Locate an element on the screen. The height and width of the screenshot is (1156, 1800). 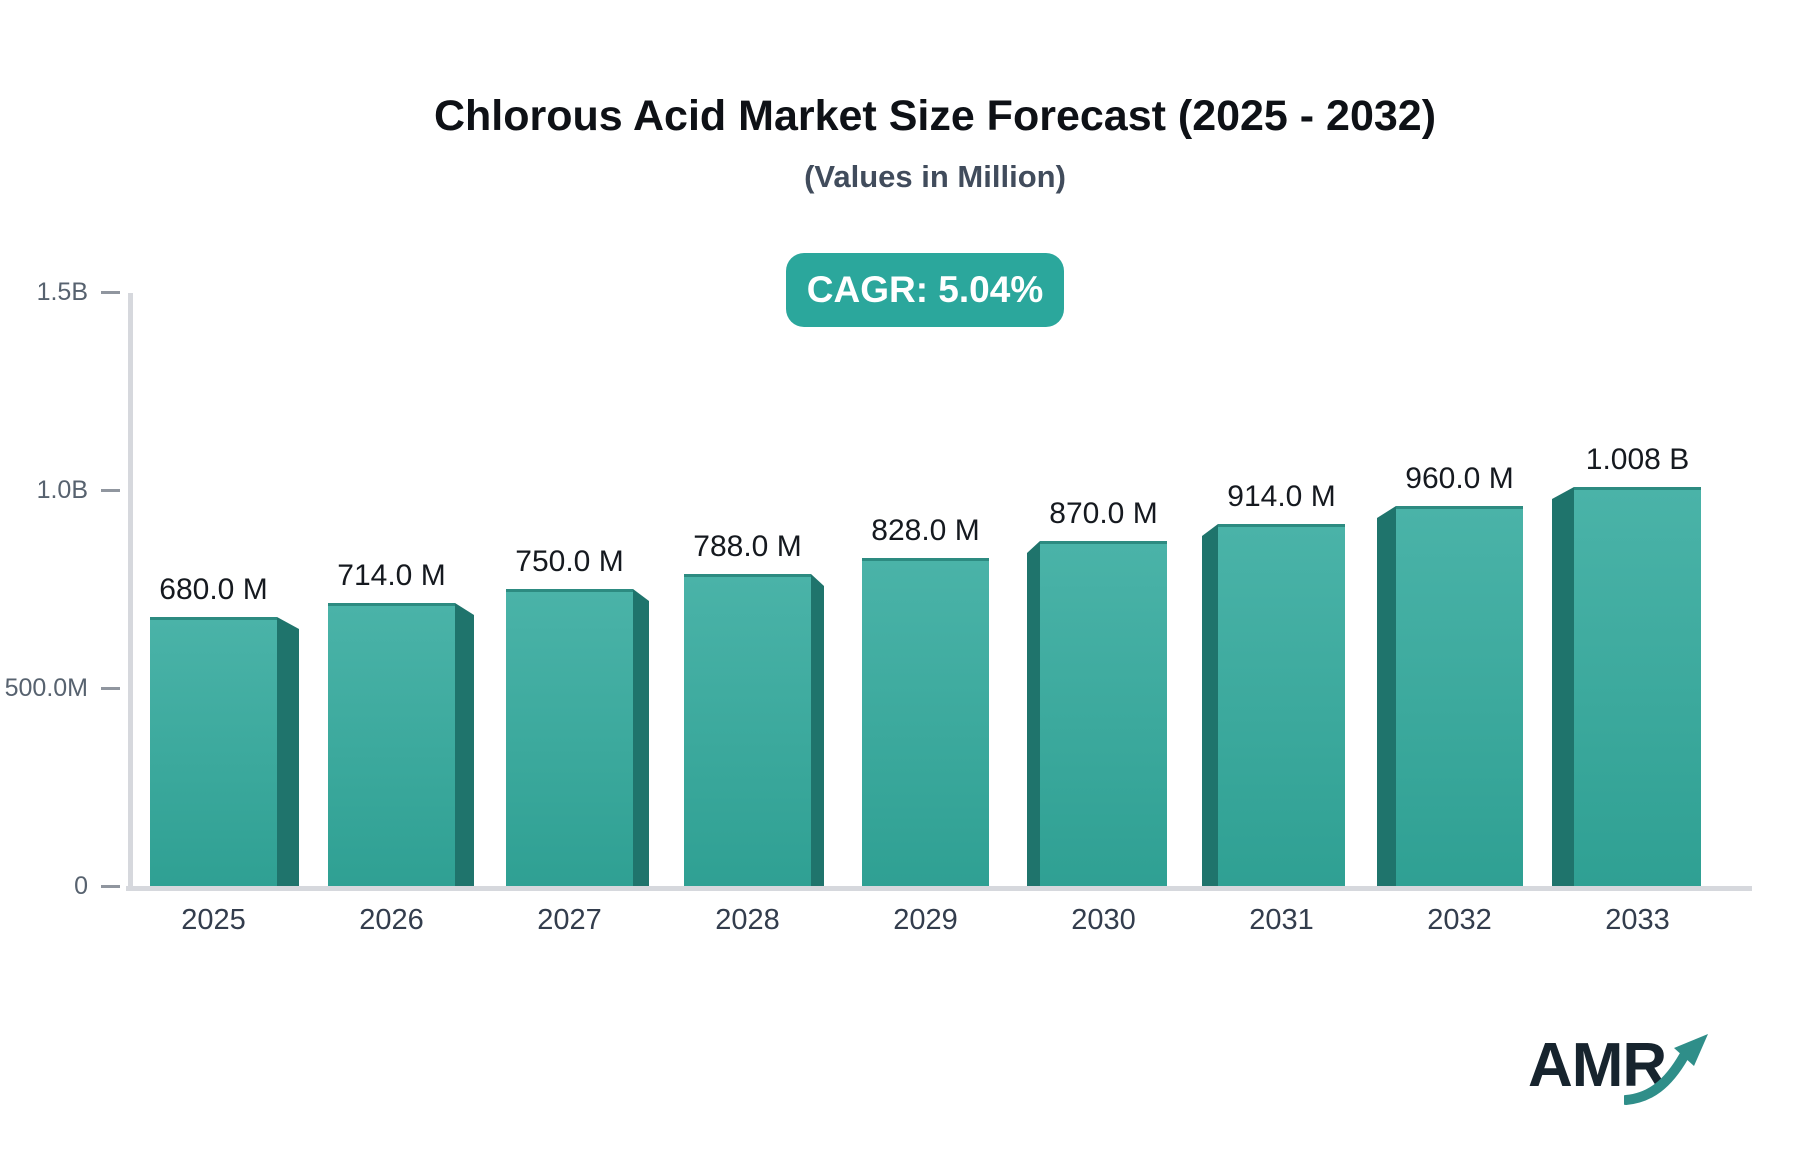
bar-2033 is located at coordinates (1637, 686).